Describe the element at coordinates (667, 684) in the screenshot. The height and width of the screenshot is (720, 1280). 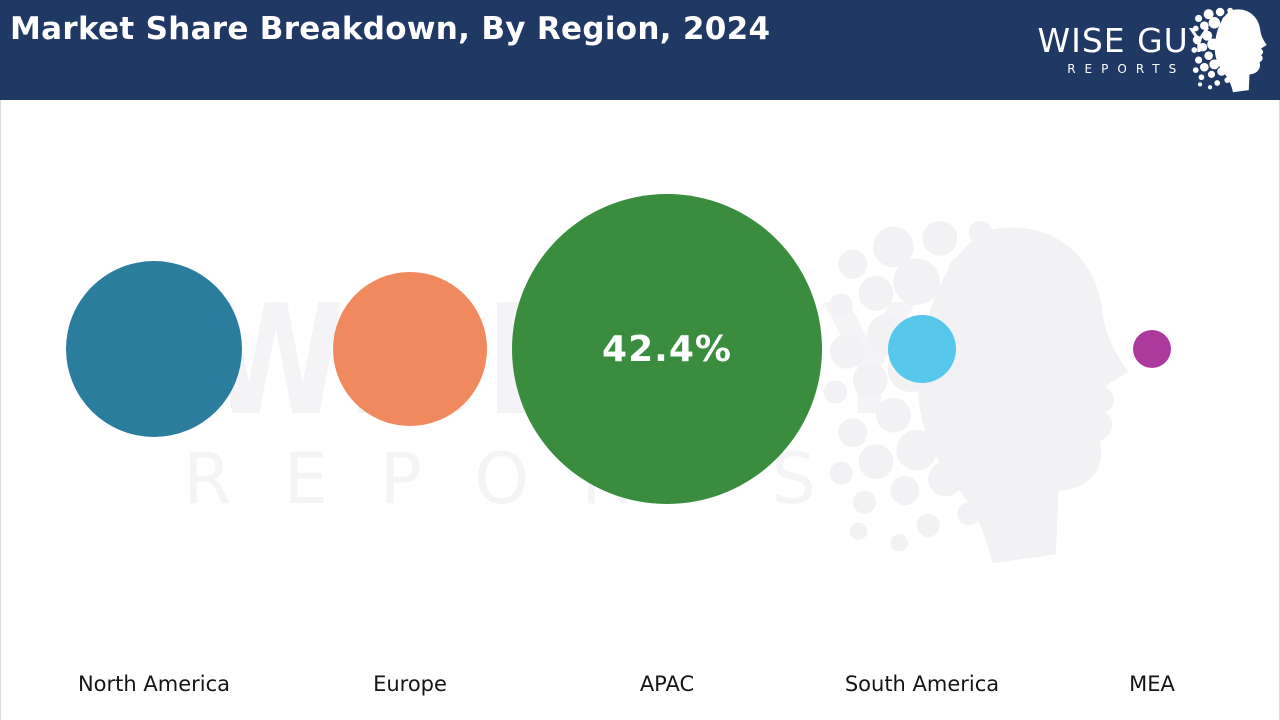
I see `category-label-apac: APAC` at that location.